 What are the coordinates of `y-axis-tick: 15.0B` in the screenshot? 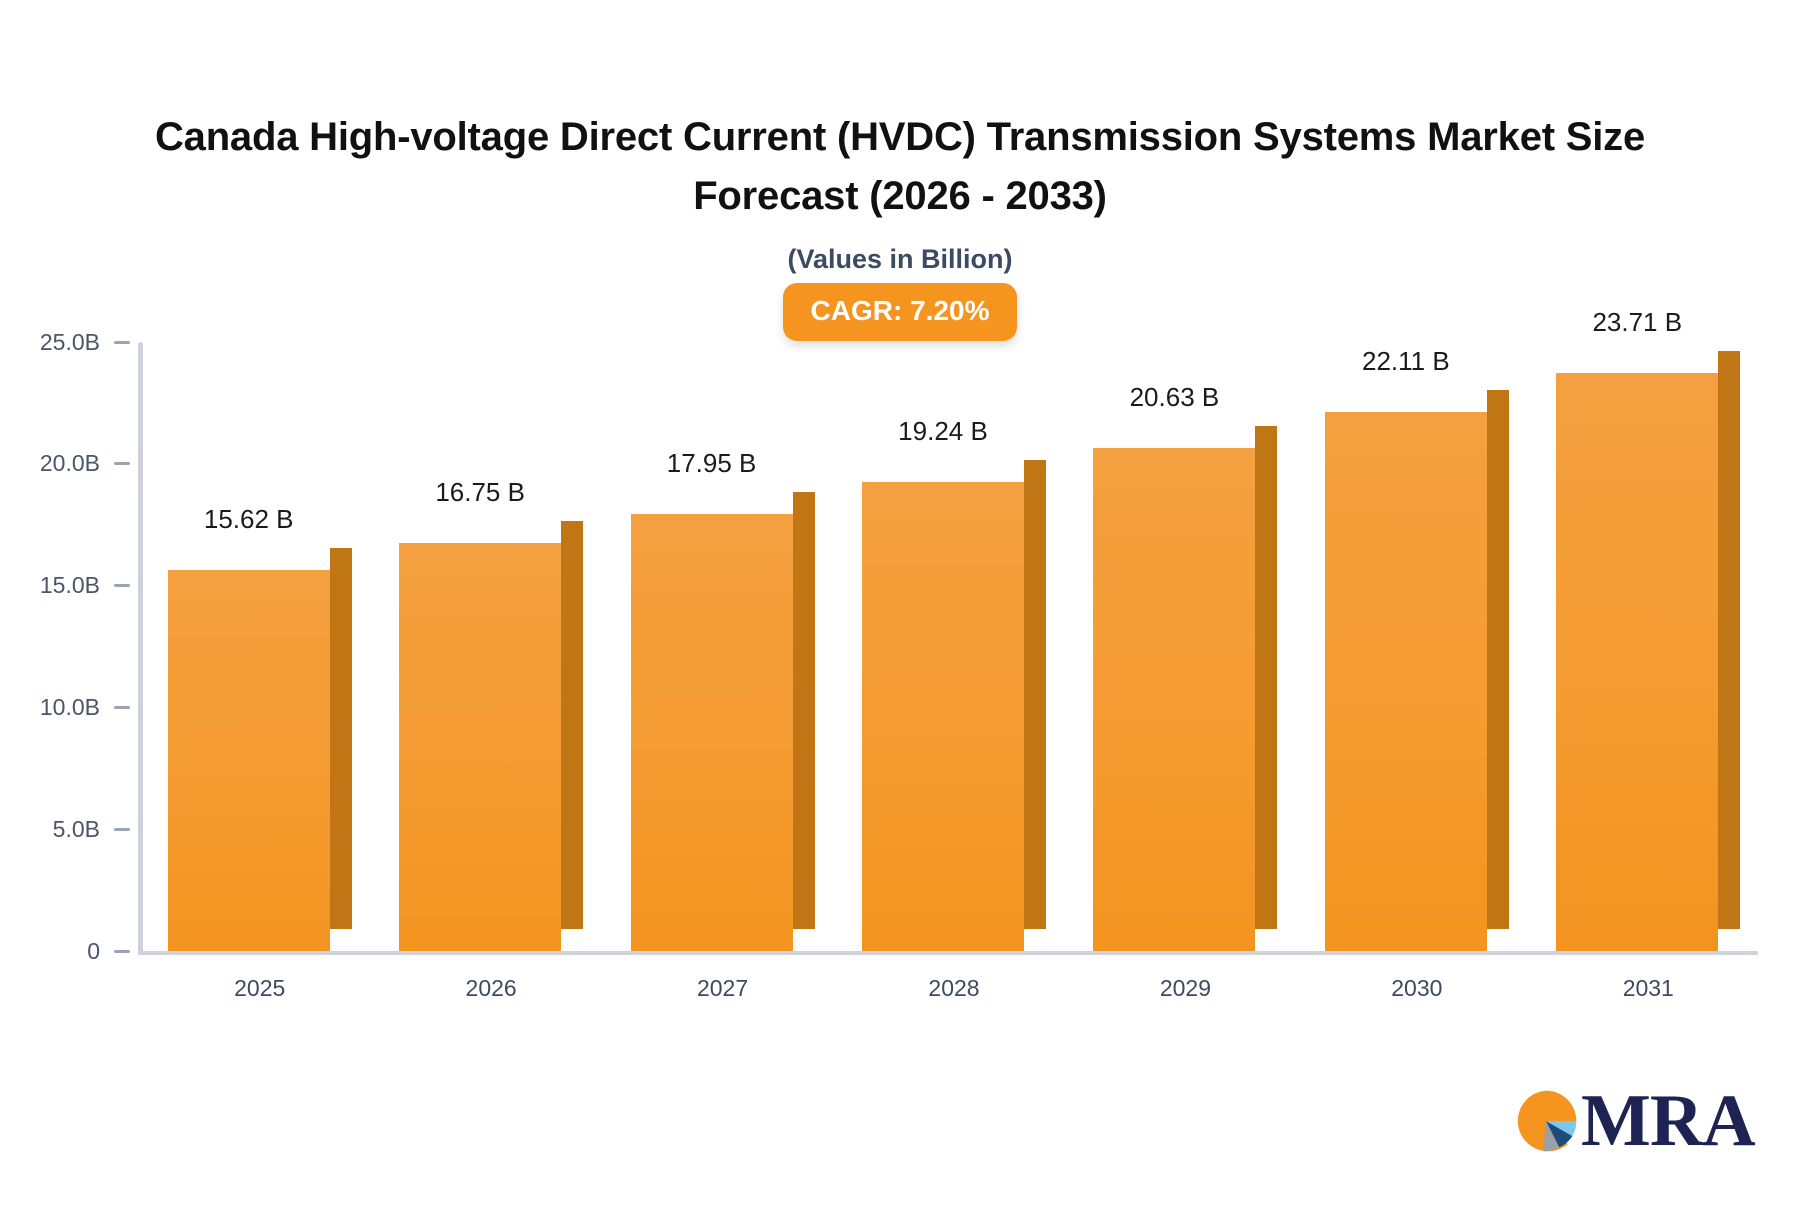 It's located at (65, 585).